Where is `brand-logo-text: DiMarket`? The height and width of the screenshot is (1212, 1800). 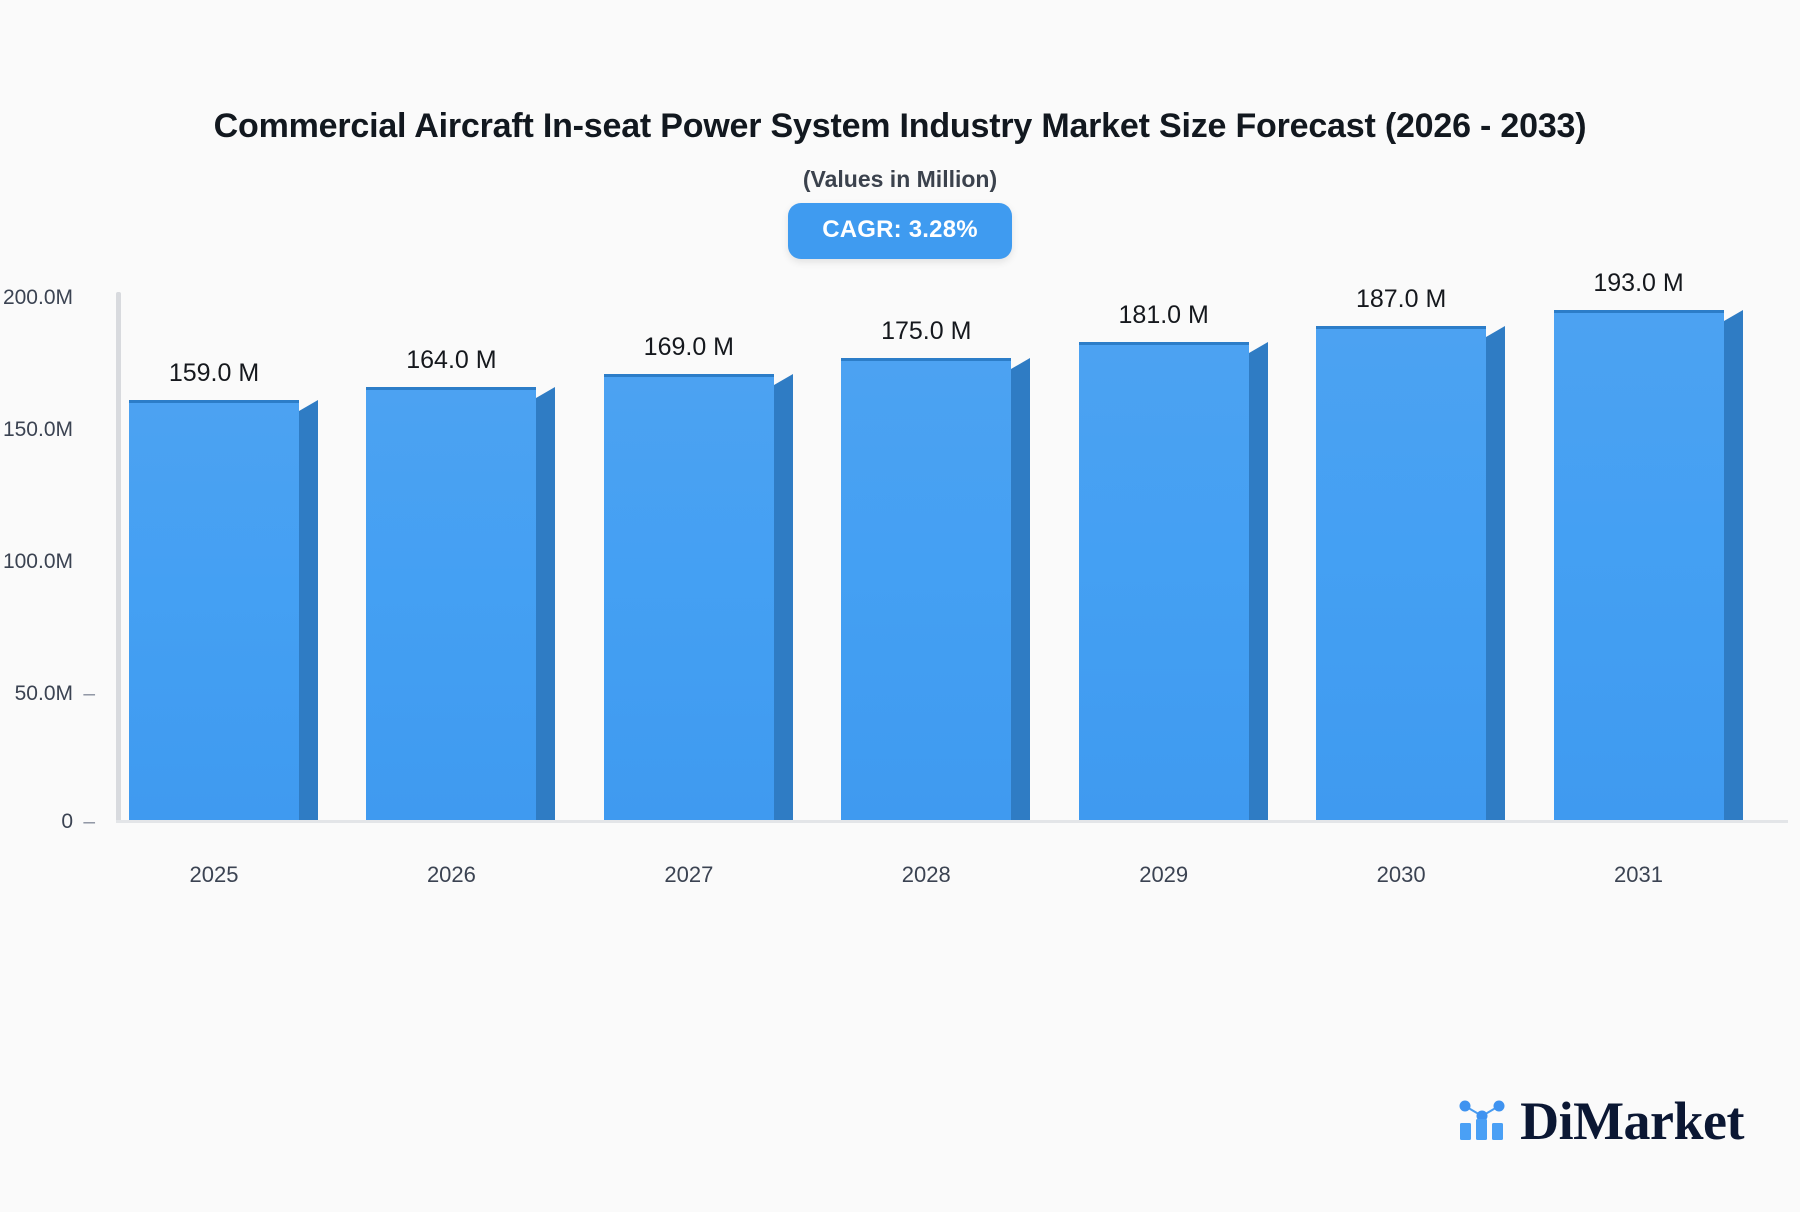 brand-logo-text: DiMarket is located at coordinates (1632, 1121).